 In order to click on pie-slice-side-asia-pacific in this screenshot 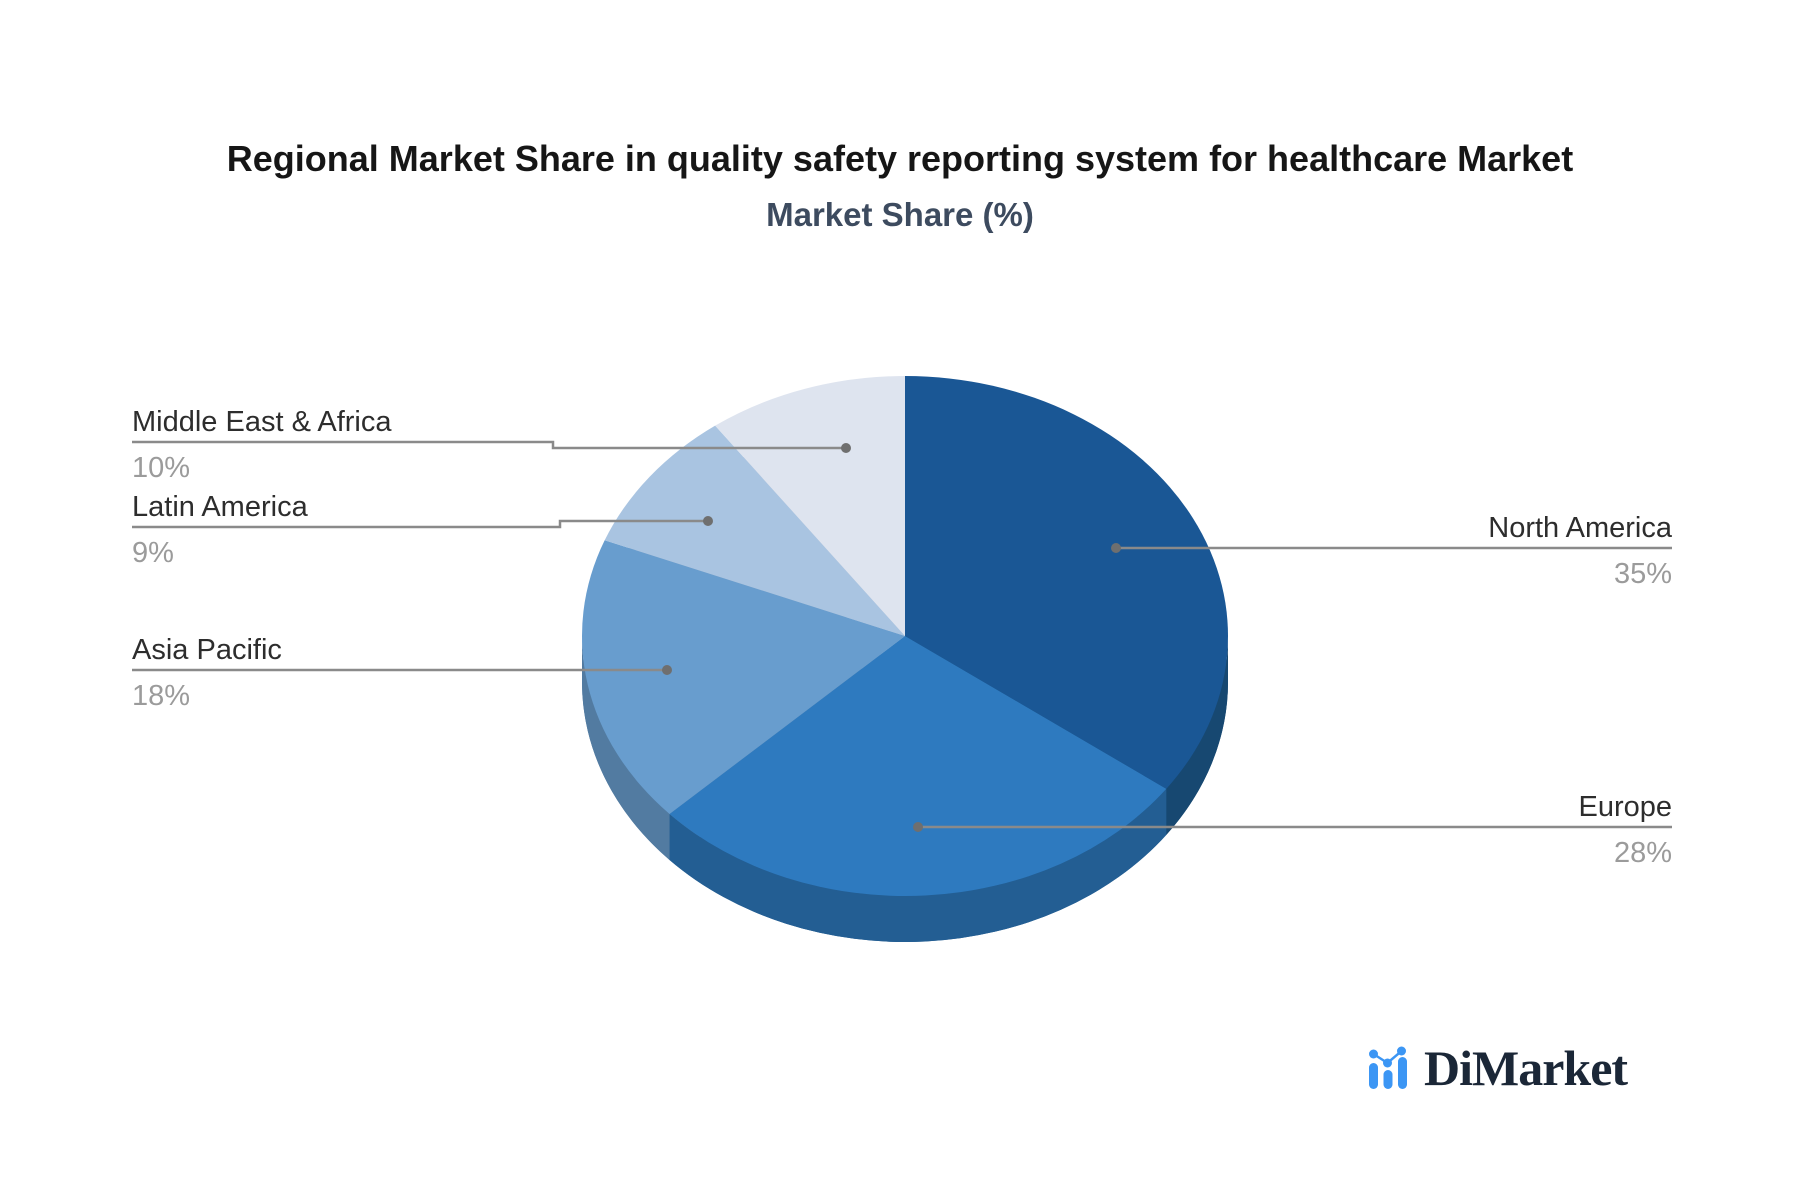, I will do `click(626, 748)`.